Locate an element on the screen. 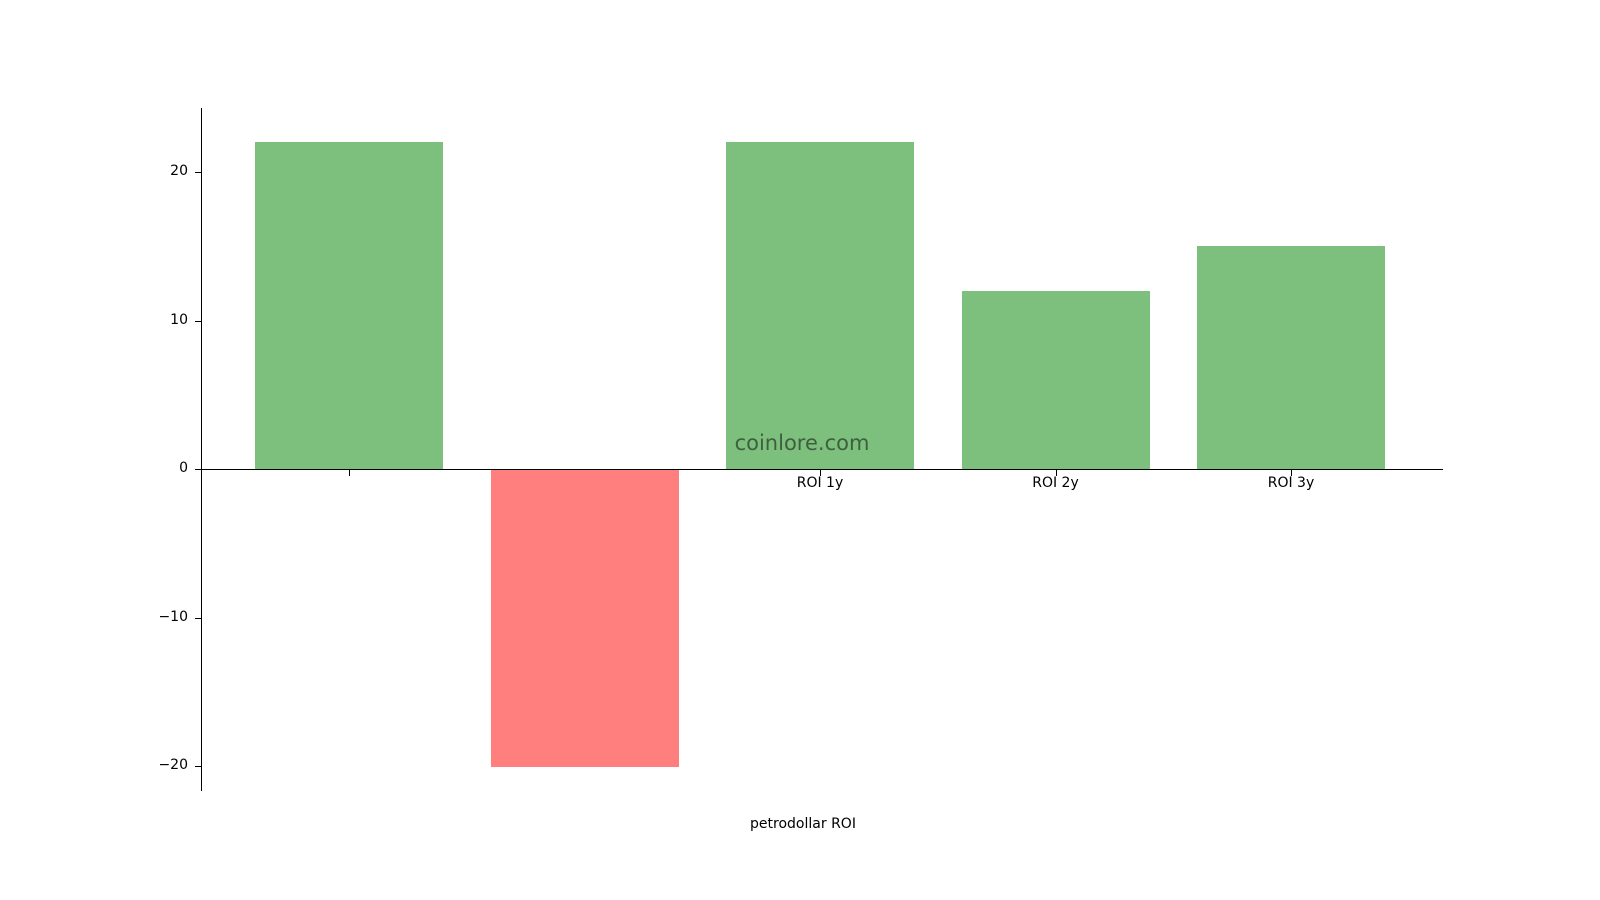 This screenshot has width=1600, height=900. x-tick-label: ROI 1y is located at coordinates (820, 483).